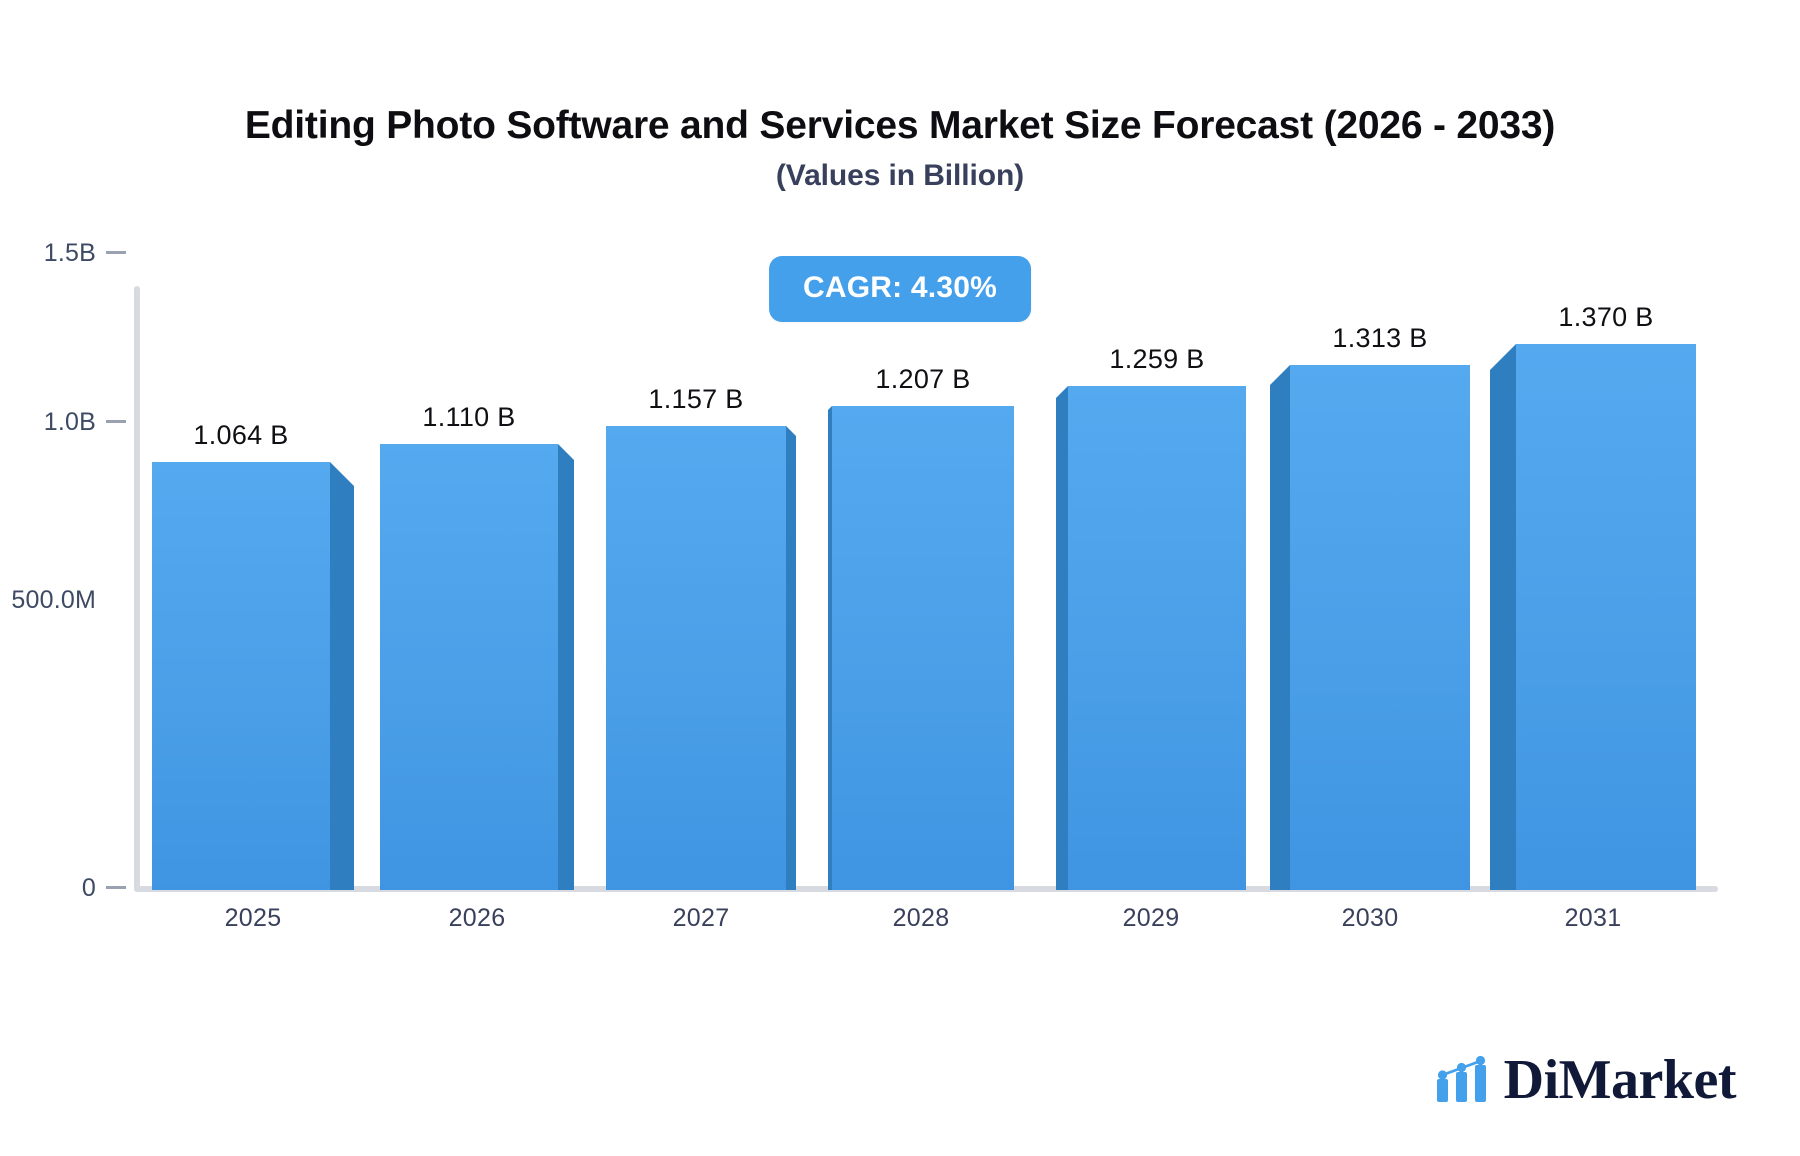 This screenshot has height=1156, width=1800. I want to click on y-tick-mark-1.0B, so click(116, 421).